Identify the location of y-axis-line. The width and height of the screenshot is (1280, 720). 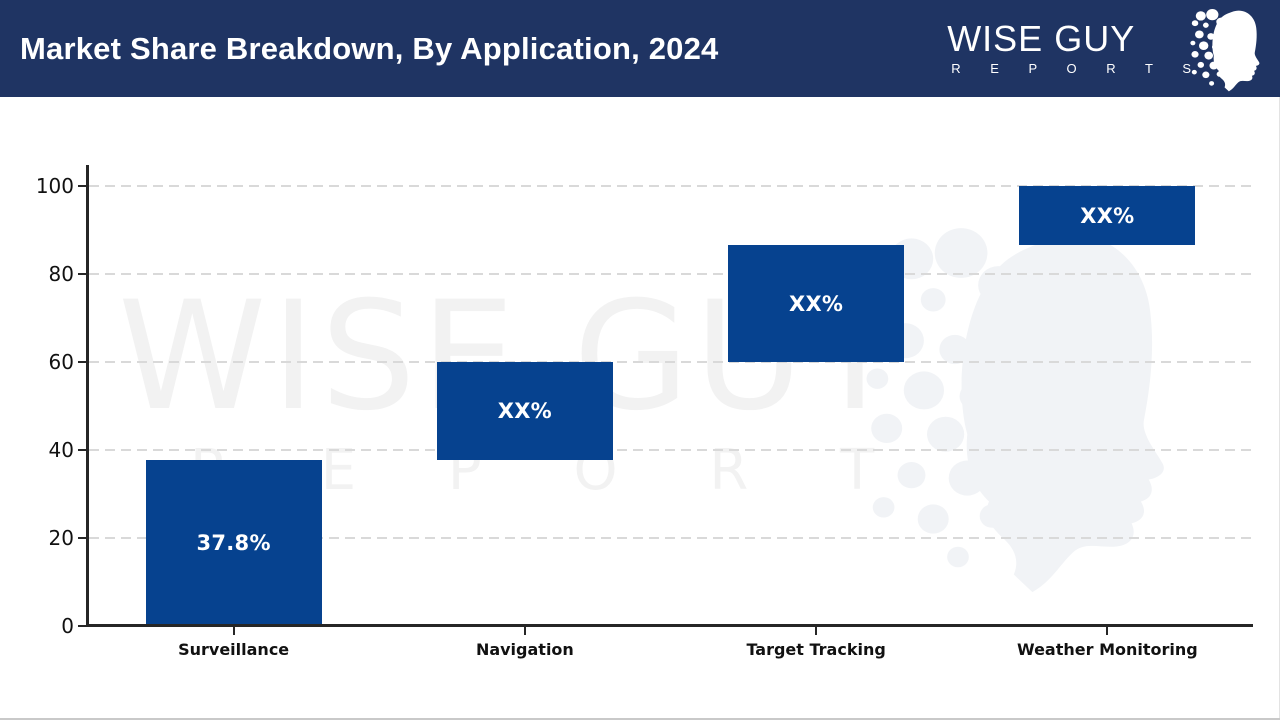
(87, 396).